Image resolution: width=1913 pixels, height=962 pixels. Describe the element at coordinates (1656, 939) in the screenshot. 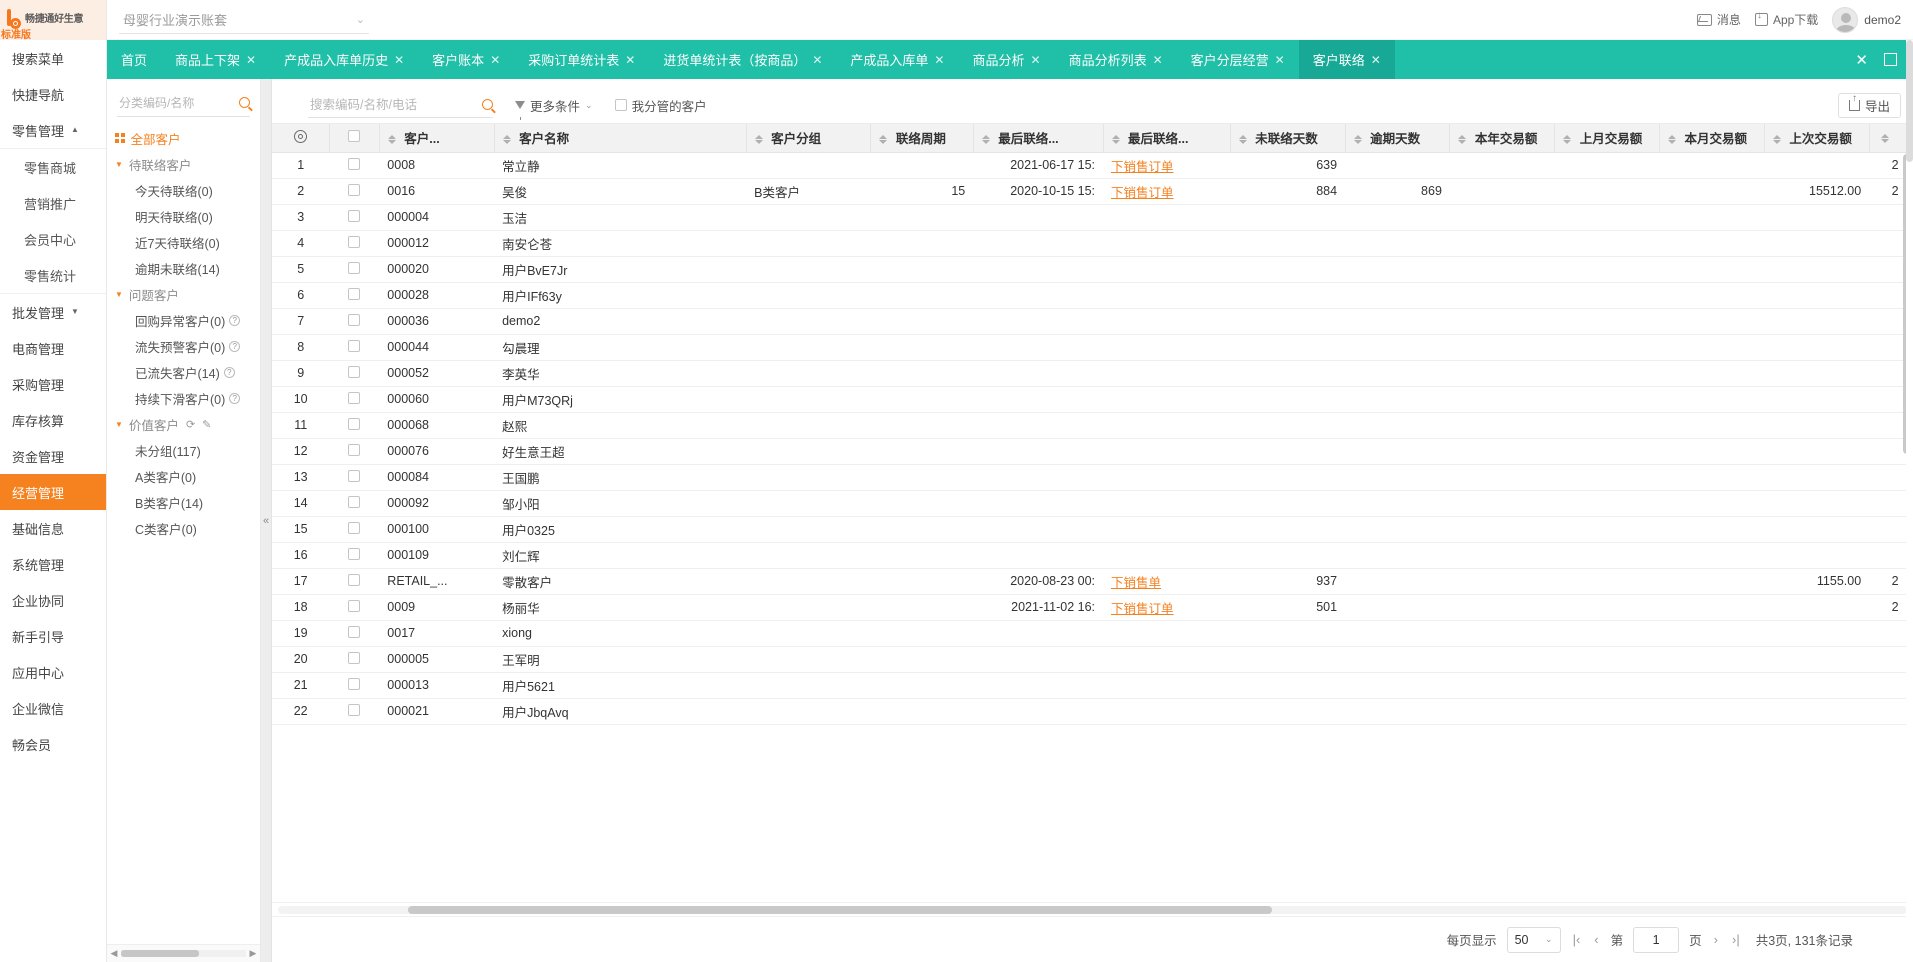

I see `page-number-input` at that location.